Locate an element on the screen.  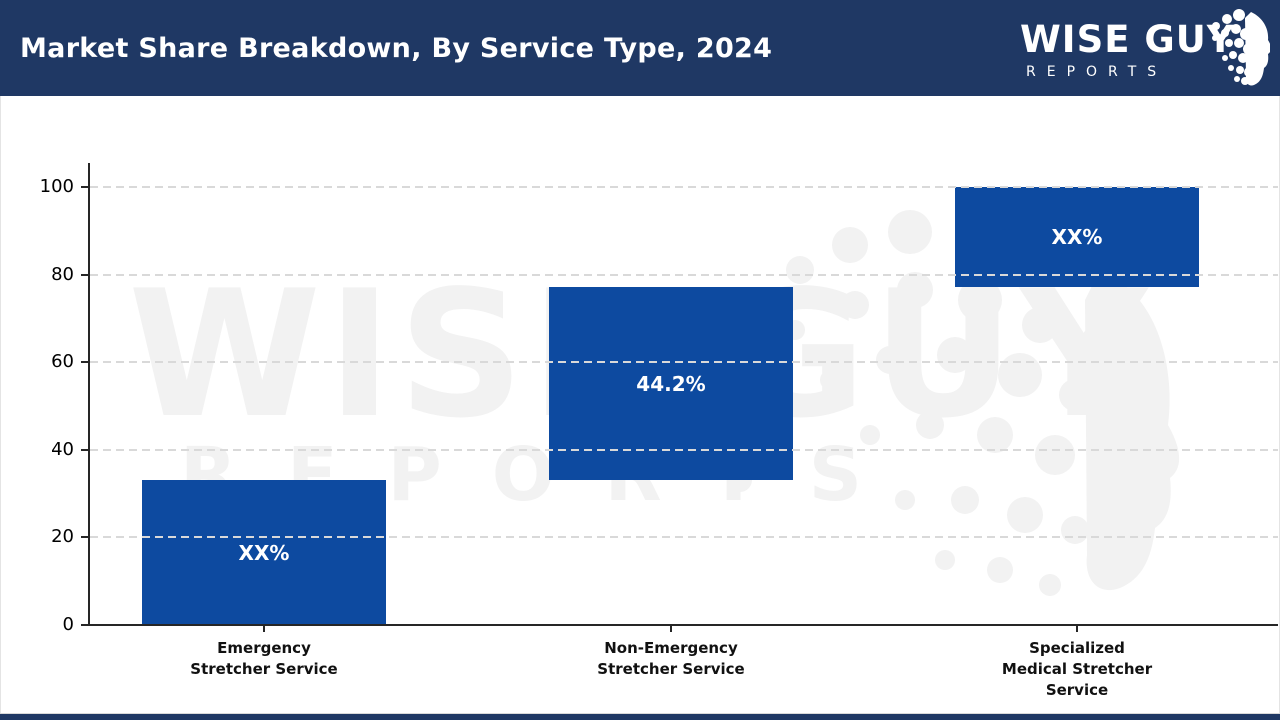
category-label: Non-Emergency Stretcher Service is located at coordinates (671, 659).